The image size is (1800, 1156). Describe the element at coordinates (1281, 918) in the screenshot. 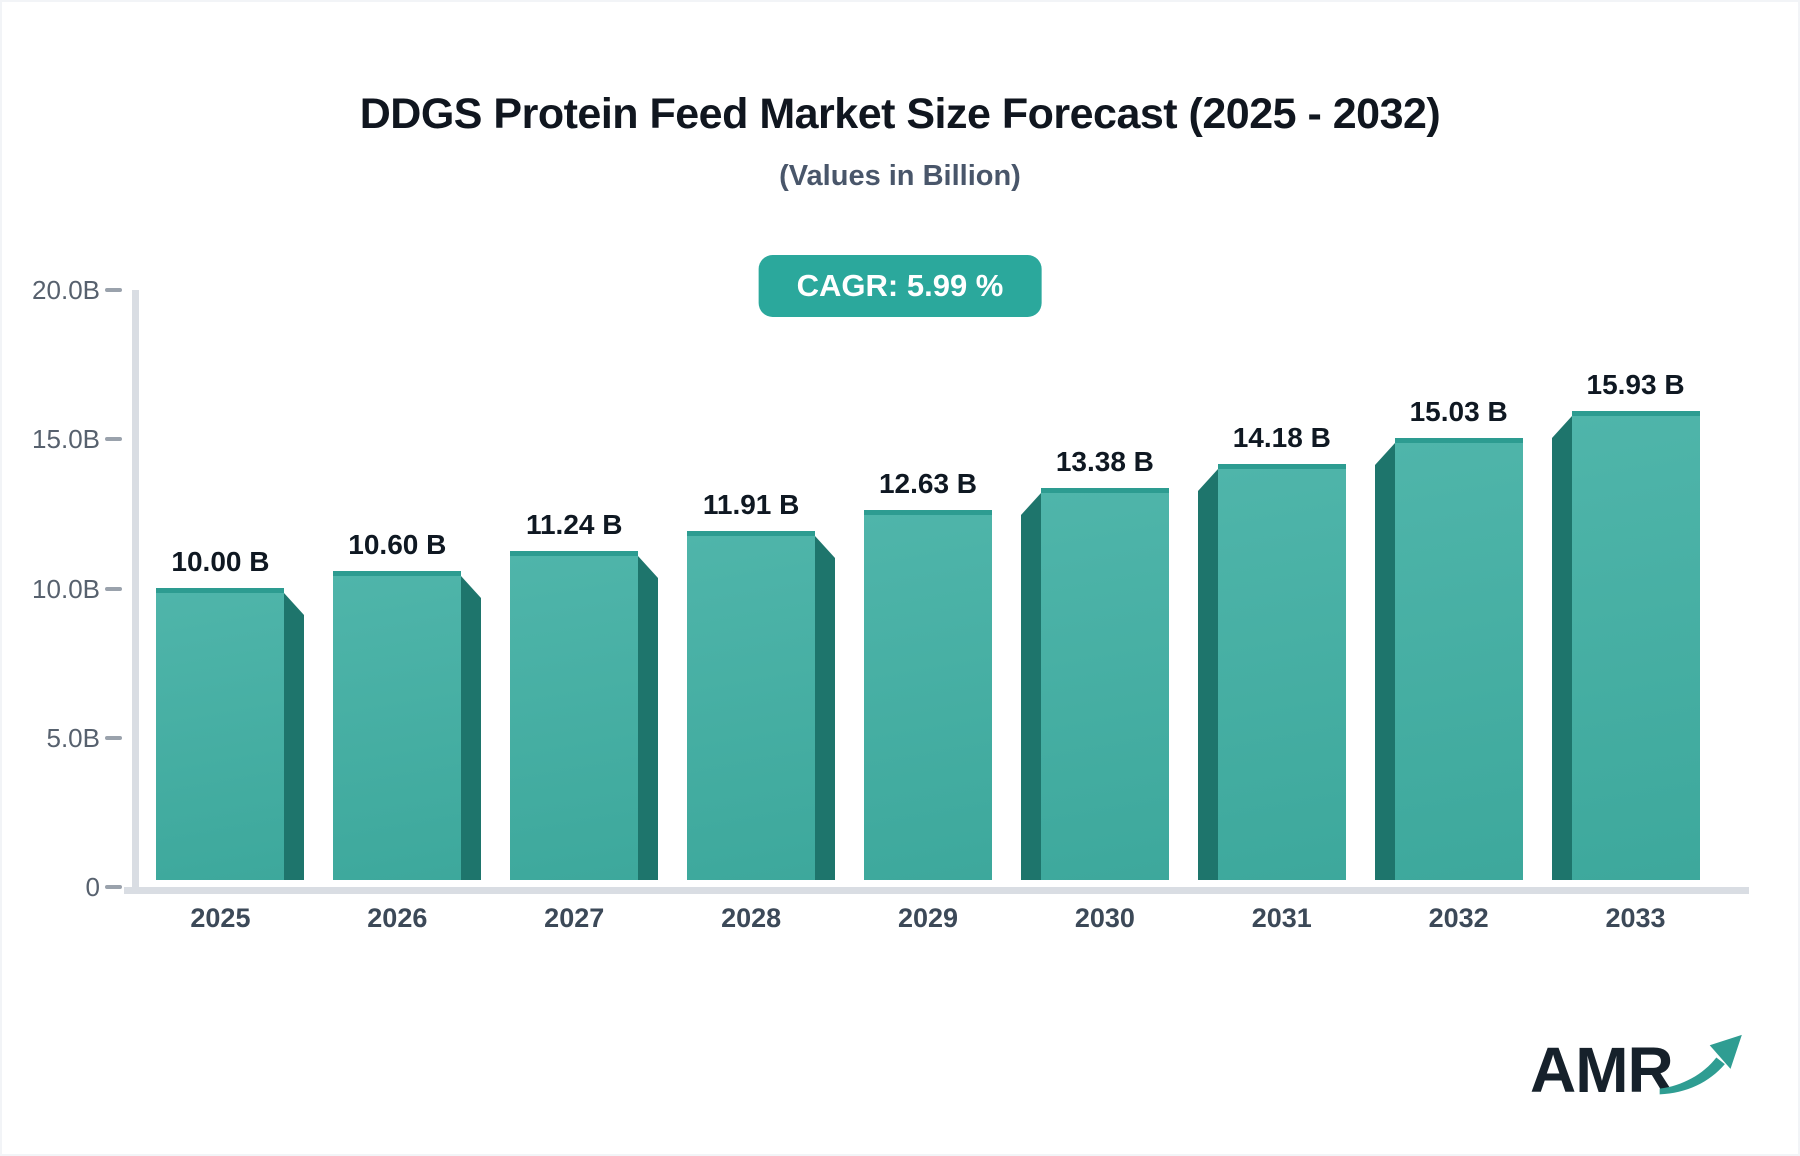

I see `x-tick-label-2031: 2031` at that location.